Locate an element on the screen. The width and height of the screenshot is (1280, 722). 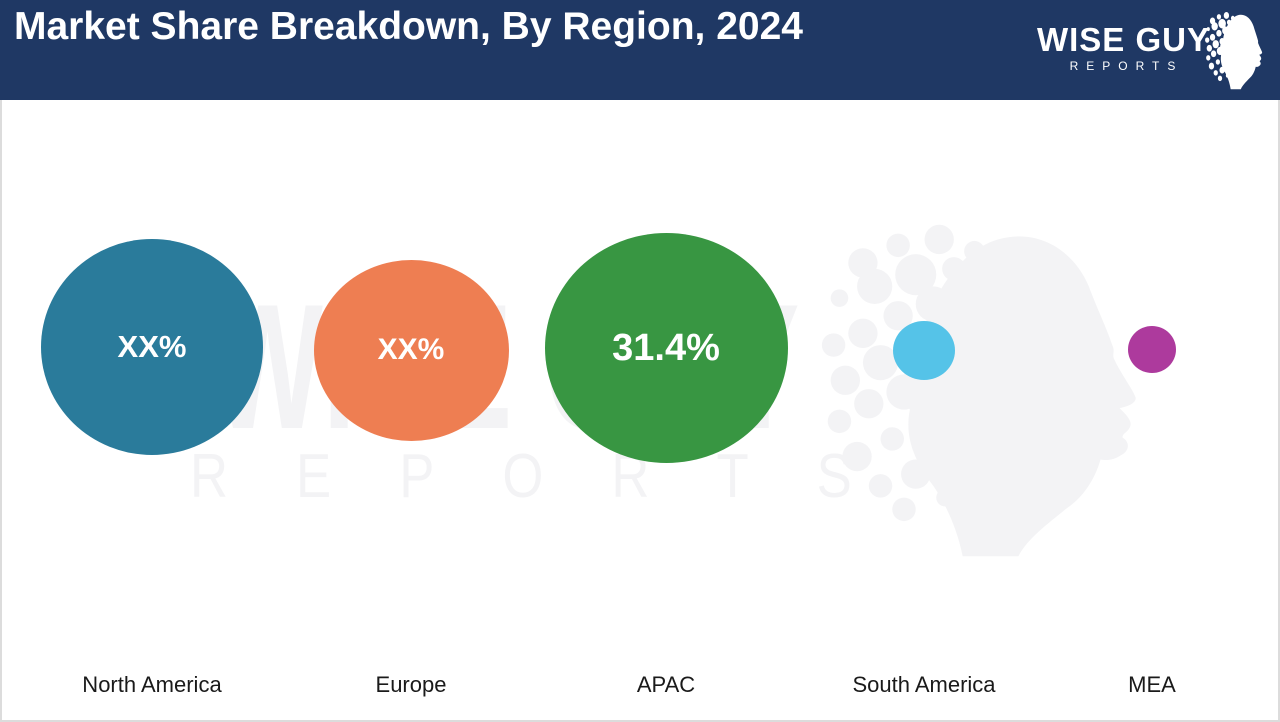
region-label-apac: APAC is located at coordinates (666, 684).